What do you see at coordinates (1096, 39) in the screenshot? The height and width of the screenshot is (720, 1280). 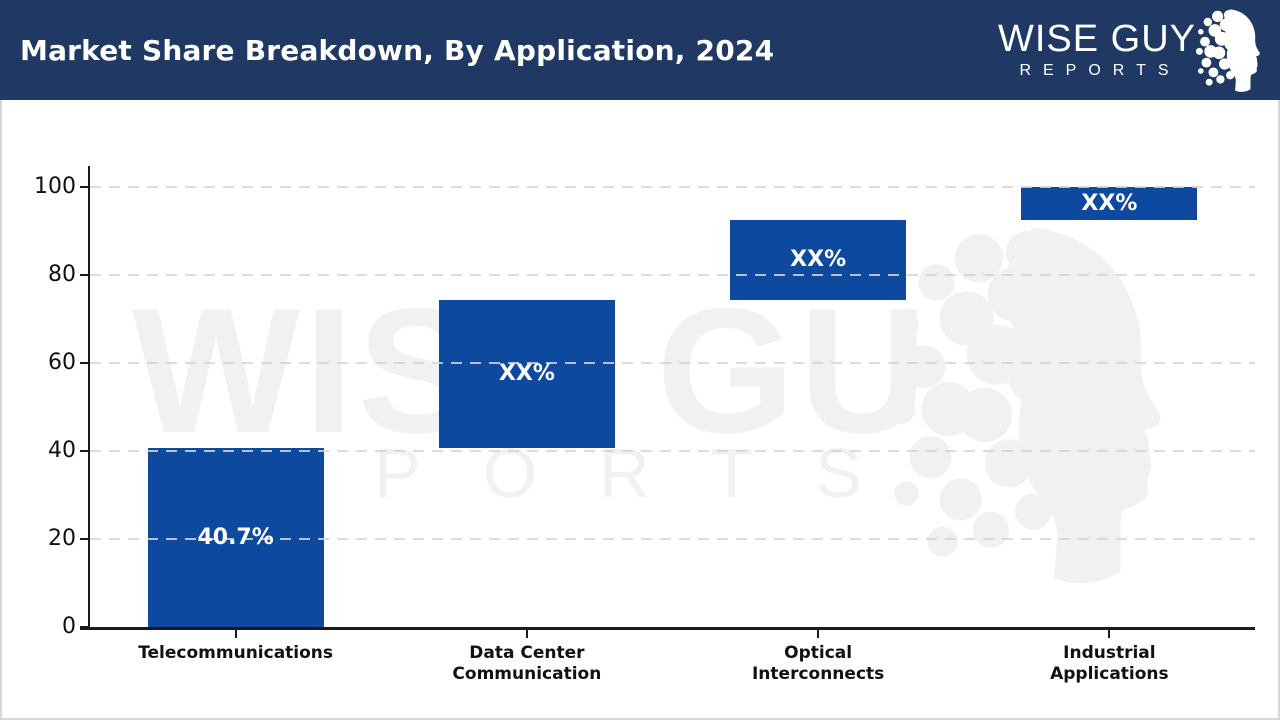 I see `logo-wordmark: WISE GUY` at bounding box center [1096, 39].